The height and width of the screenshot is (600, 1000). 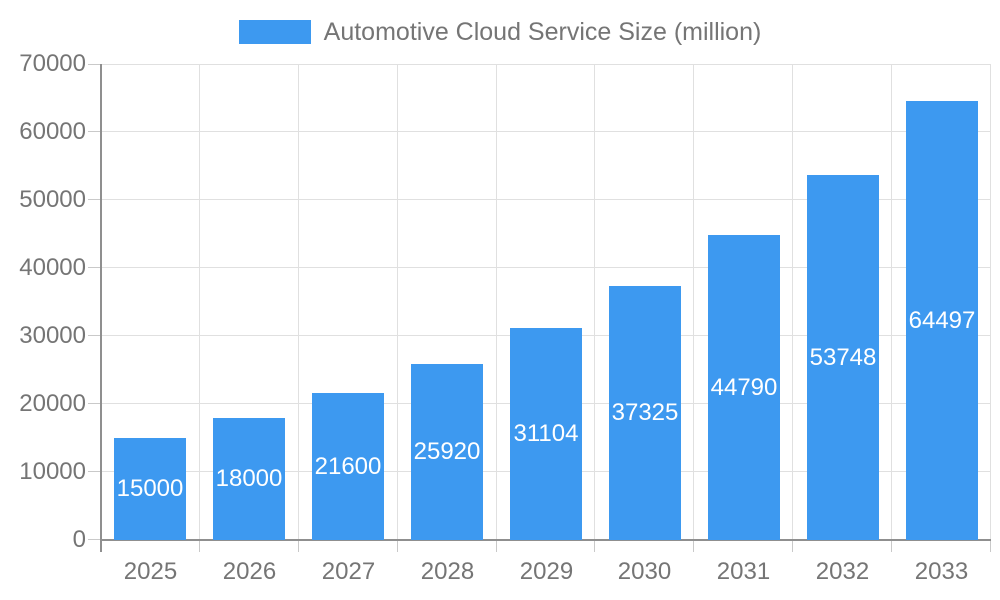 I want to click on bar-value-label: 15000, so click(x=150, y=488).